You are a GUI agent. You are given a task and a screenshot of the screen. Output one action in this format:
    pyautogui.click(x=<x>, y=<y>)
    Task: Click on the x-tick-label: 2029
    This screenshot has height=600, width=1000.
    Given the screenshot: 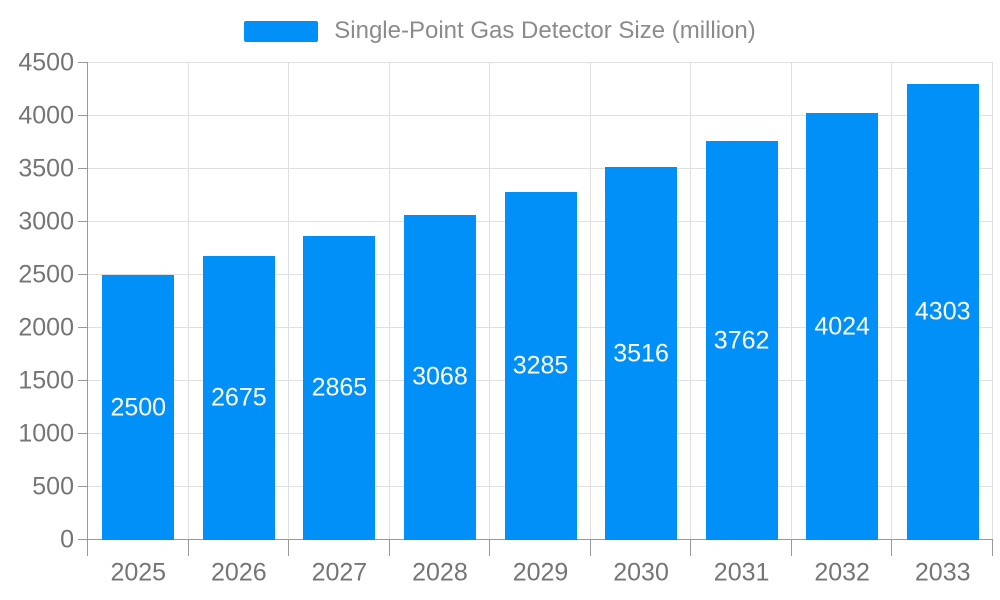 What is the action you would take?
    pyautogui.click(x=540, y=572)
    